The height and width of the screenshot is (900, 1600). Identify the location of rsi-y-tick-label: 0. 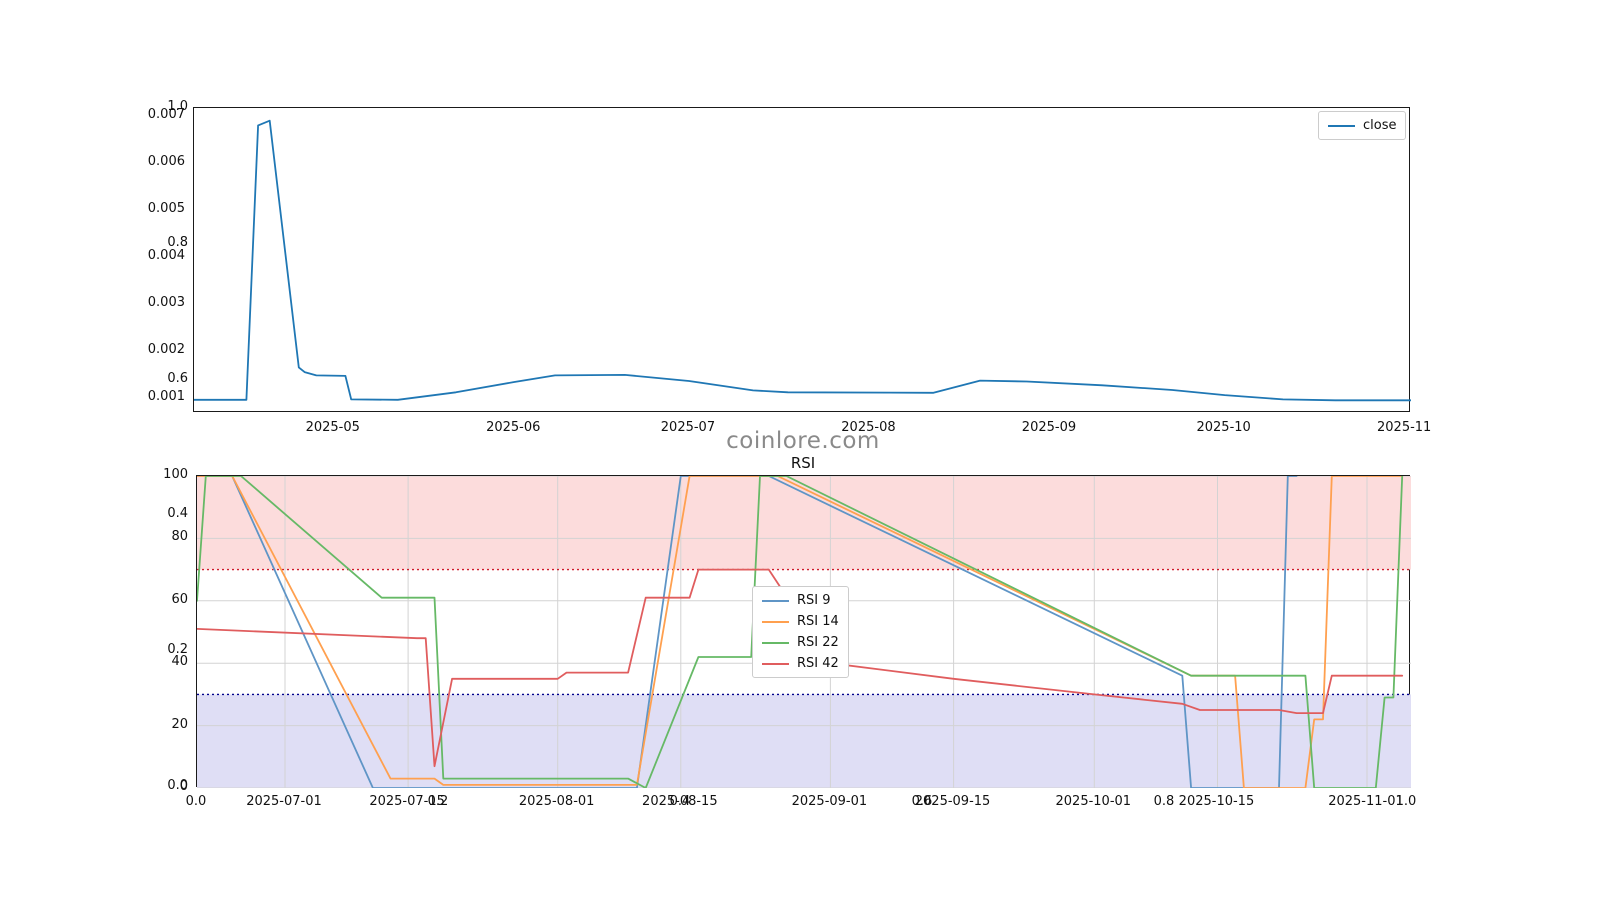
(183, 786).